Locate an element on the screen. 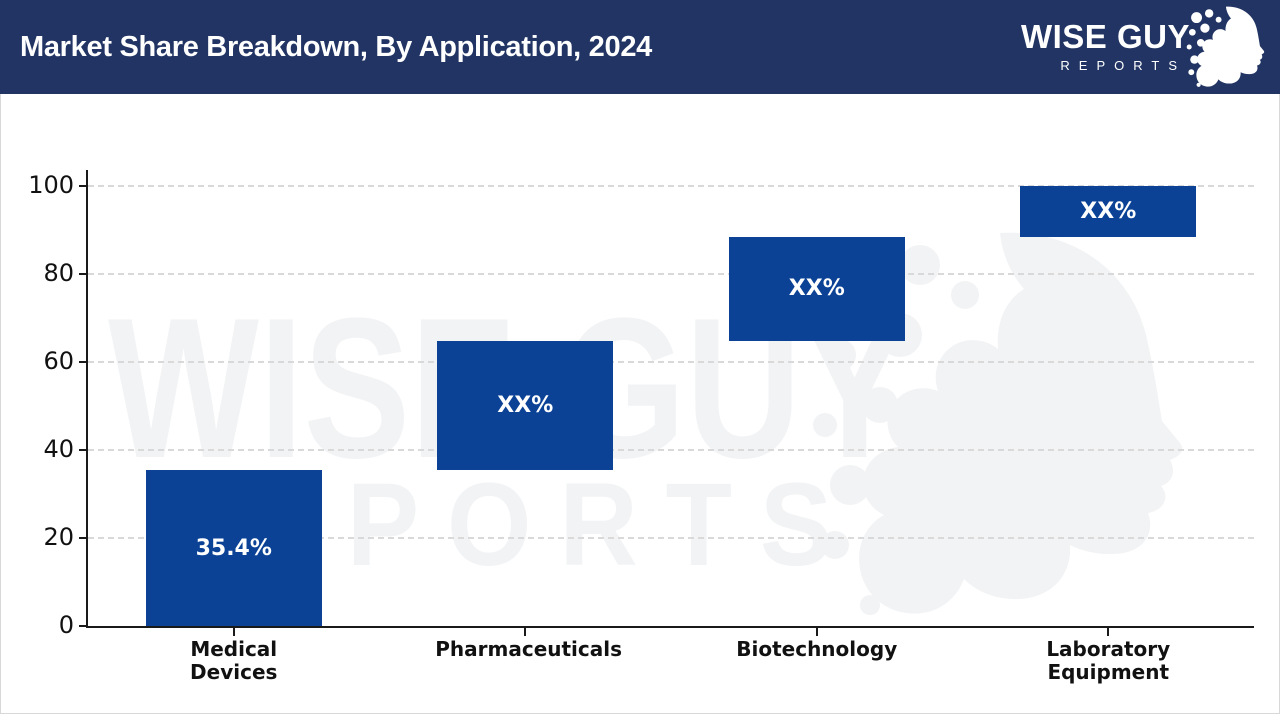 The width and height of the screenshot is (1280, 720). bar-laboratory-equipment: XX% is located at coordinates (1108, 212).